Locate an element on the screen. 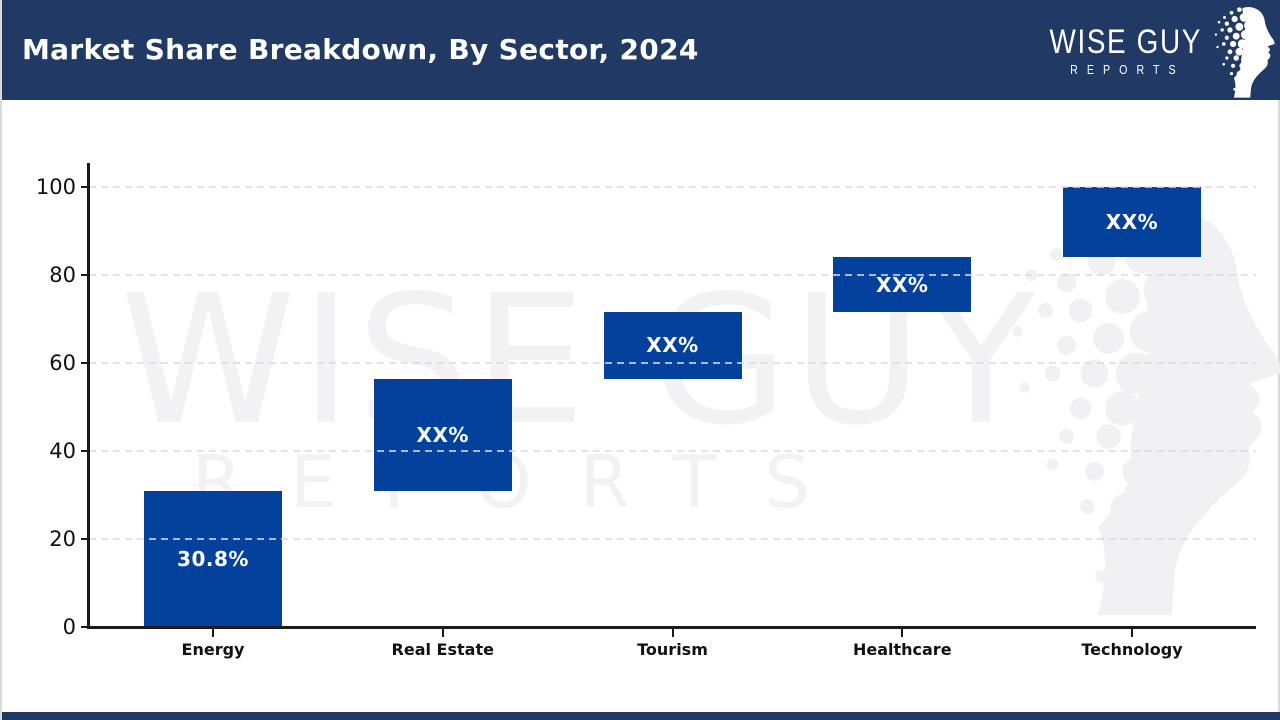  bar-value-label-energy: 30.8% is located at coordinates (213, 559).